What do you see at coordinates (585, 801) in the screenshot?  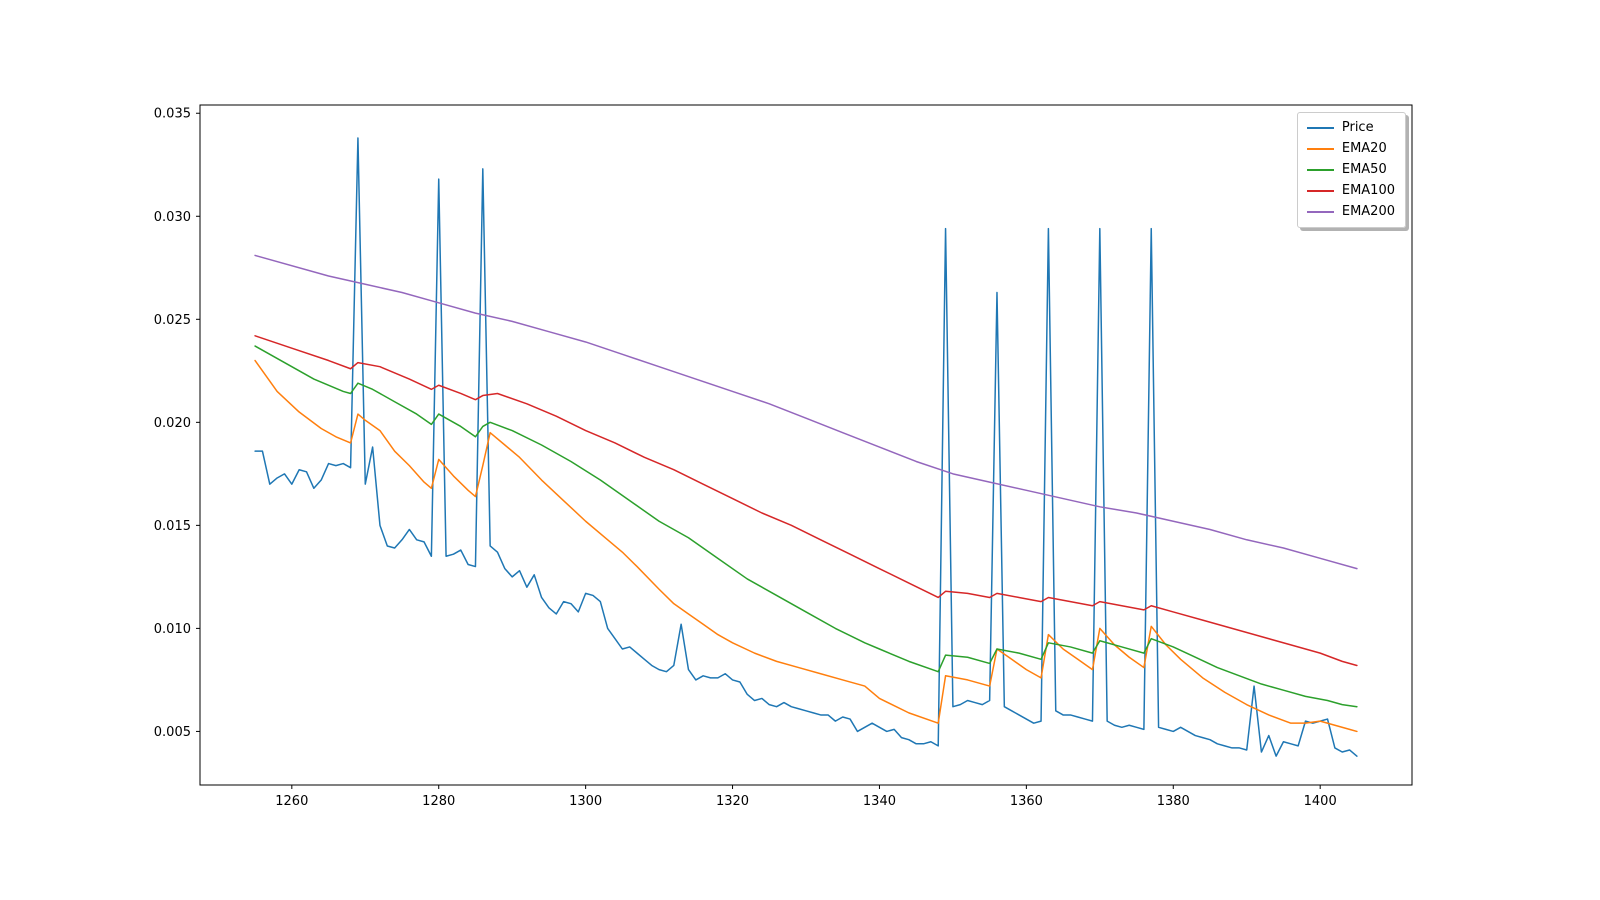 I see `x-tick-label: 1300` at bounding box center [585, 801].